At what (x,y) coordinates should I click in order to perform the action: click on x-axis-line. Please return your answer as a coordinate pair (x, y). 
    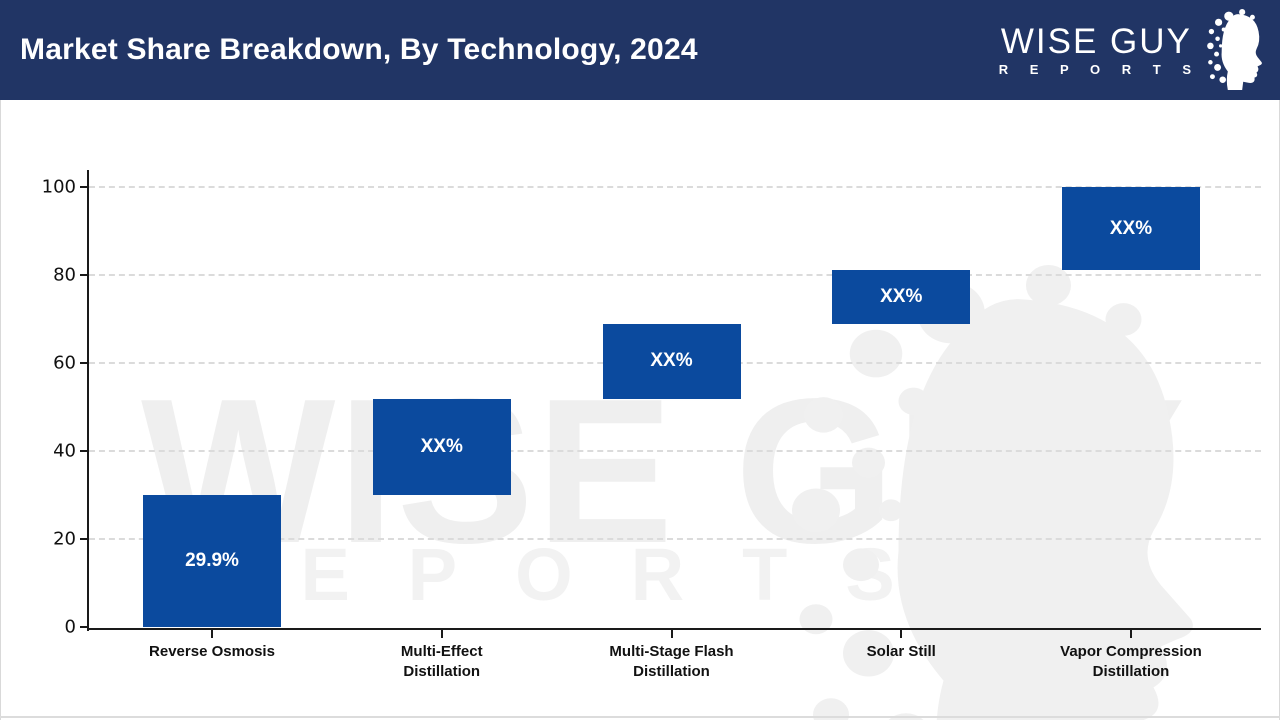
    Looking at the image, I should click on (674, 629).